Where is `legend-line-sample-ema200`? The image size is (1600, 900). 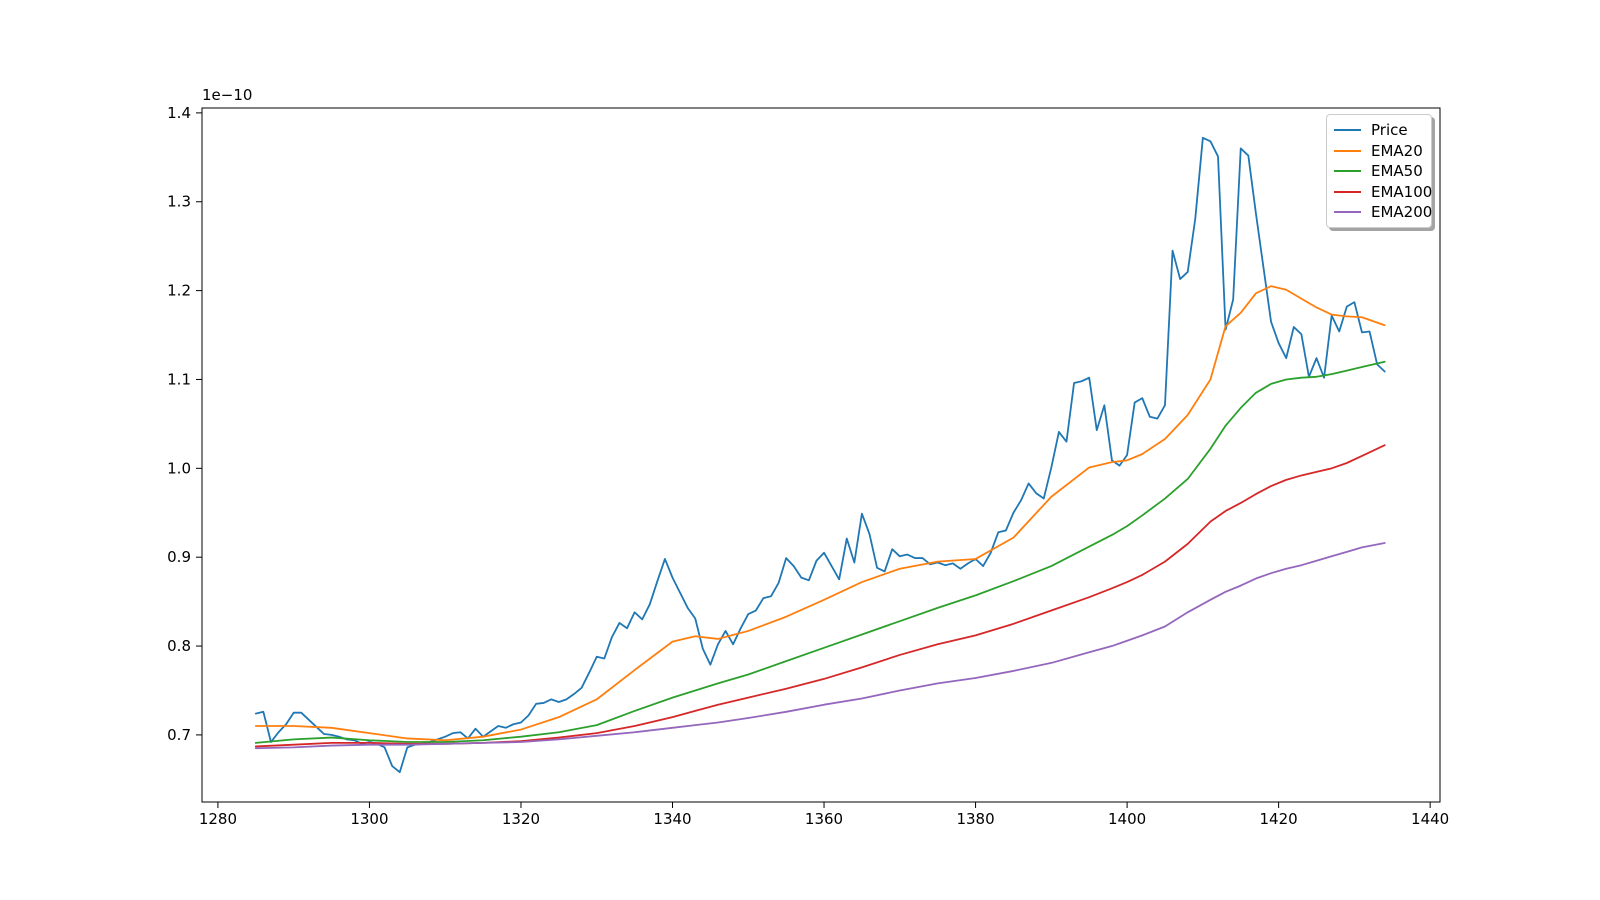
legend-line-sample-ema200 is located at coordinates (1347, 212).